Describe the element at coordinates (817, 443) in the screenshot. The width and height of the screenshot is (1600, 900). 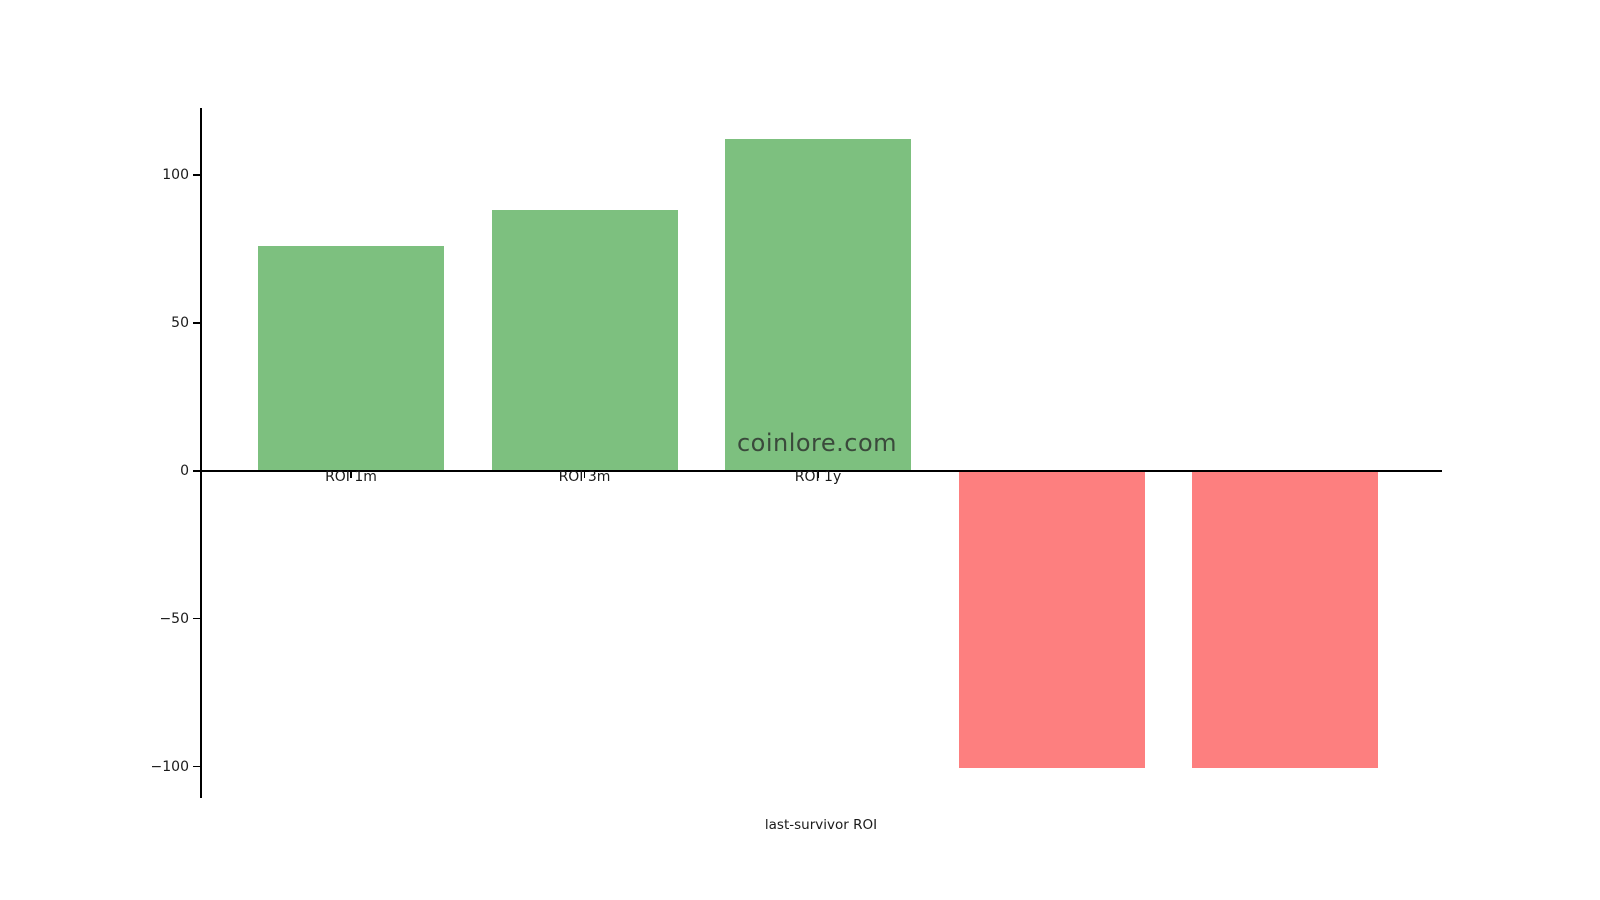
I see `watermark: coinlore.com` at that location.